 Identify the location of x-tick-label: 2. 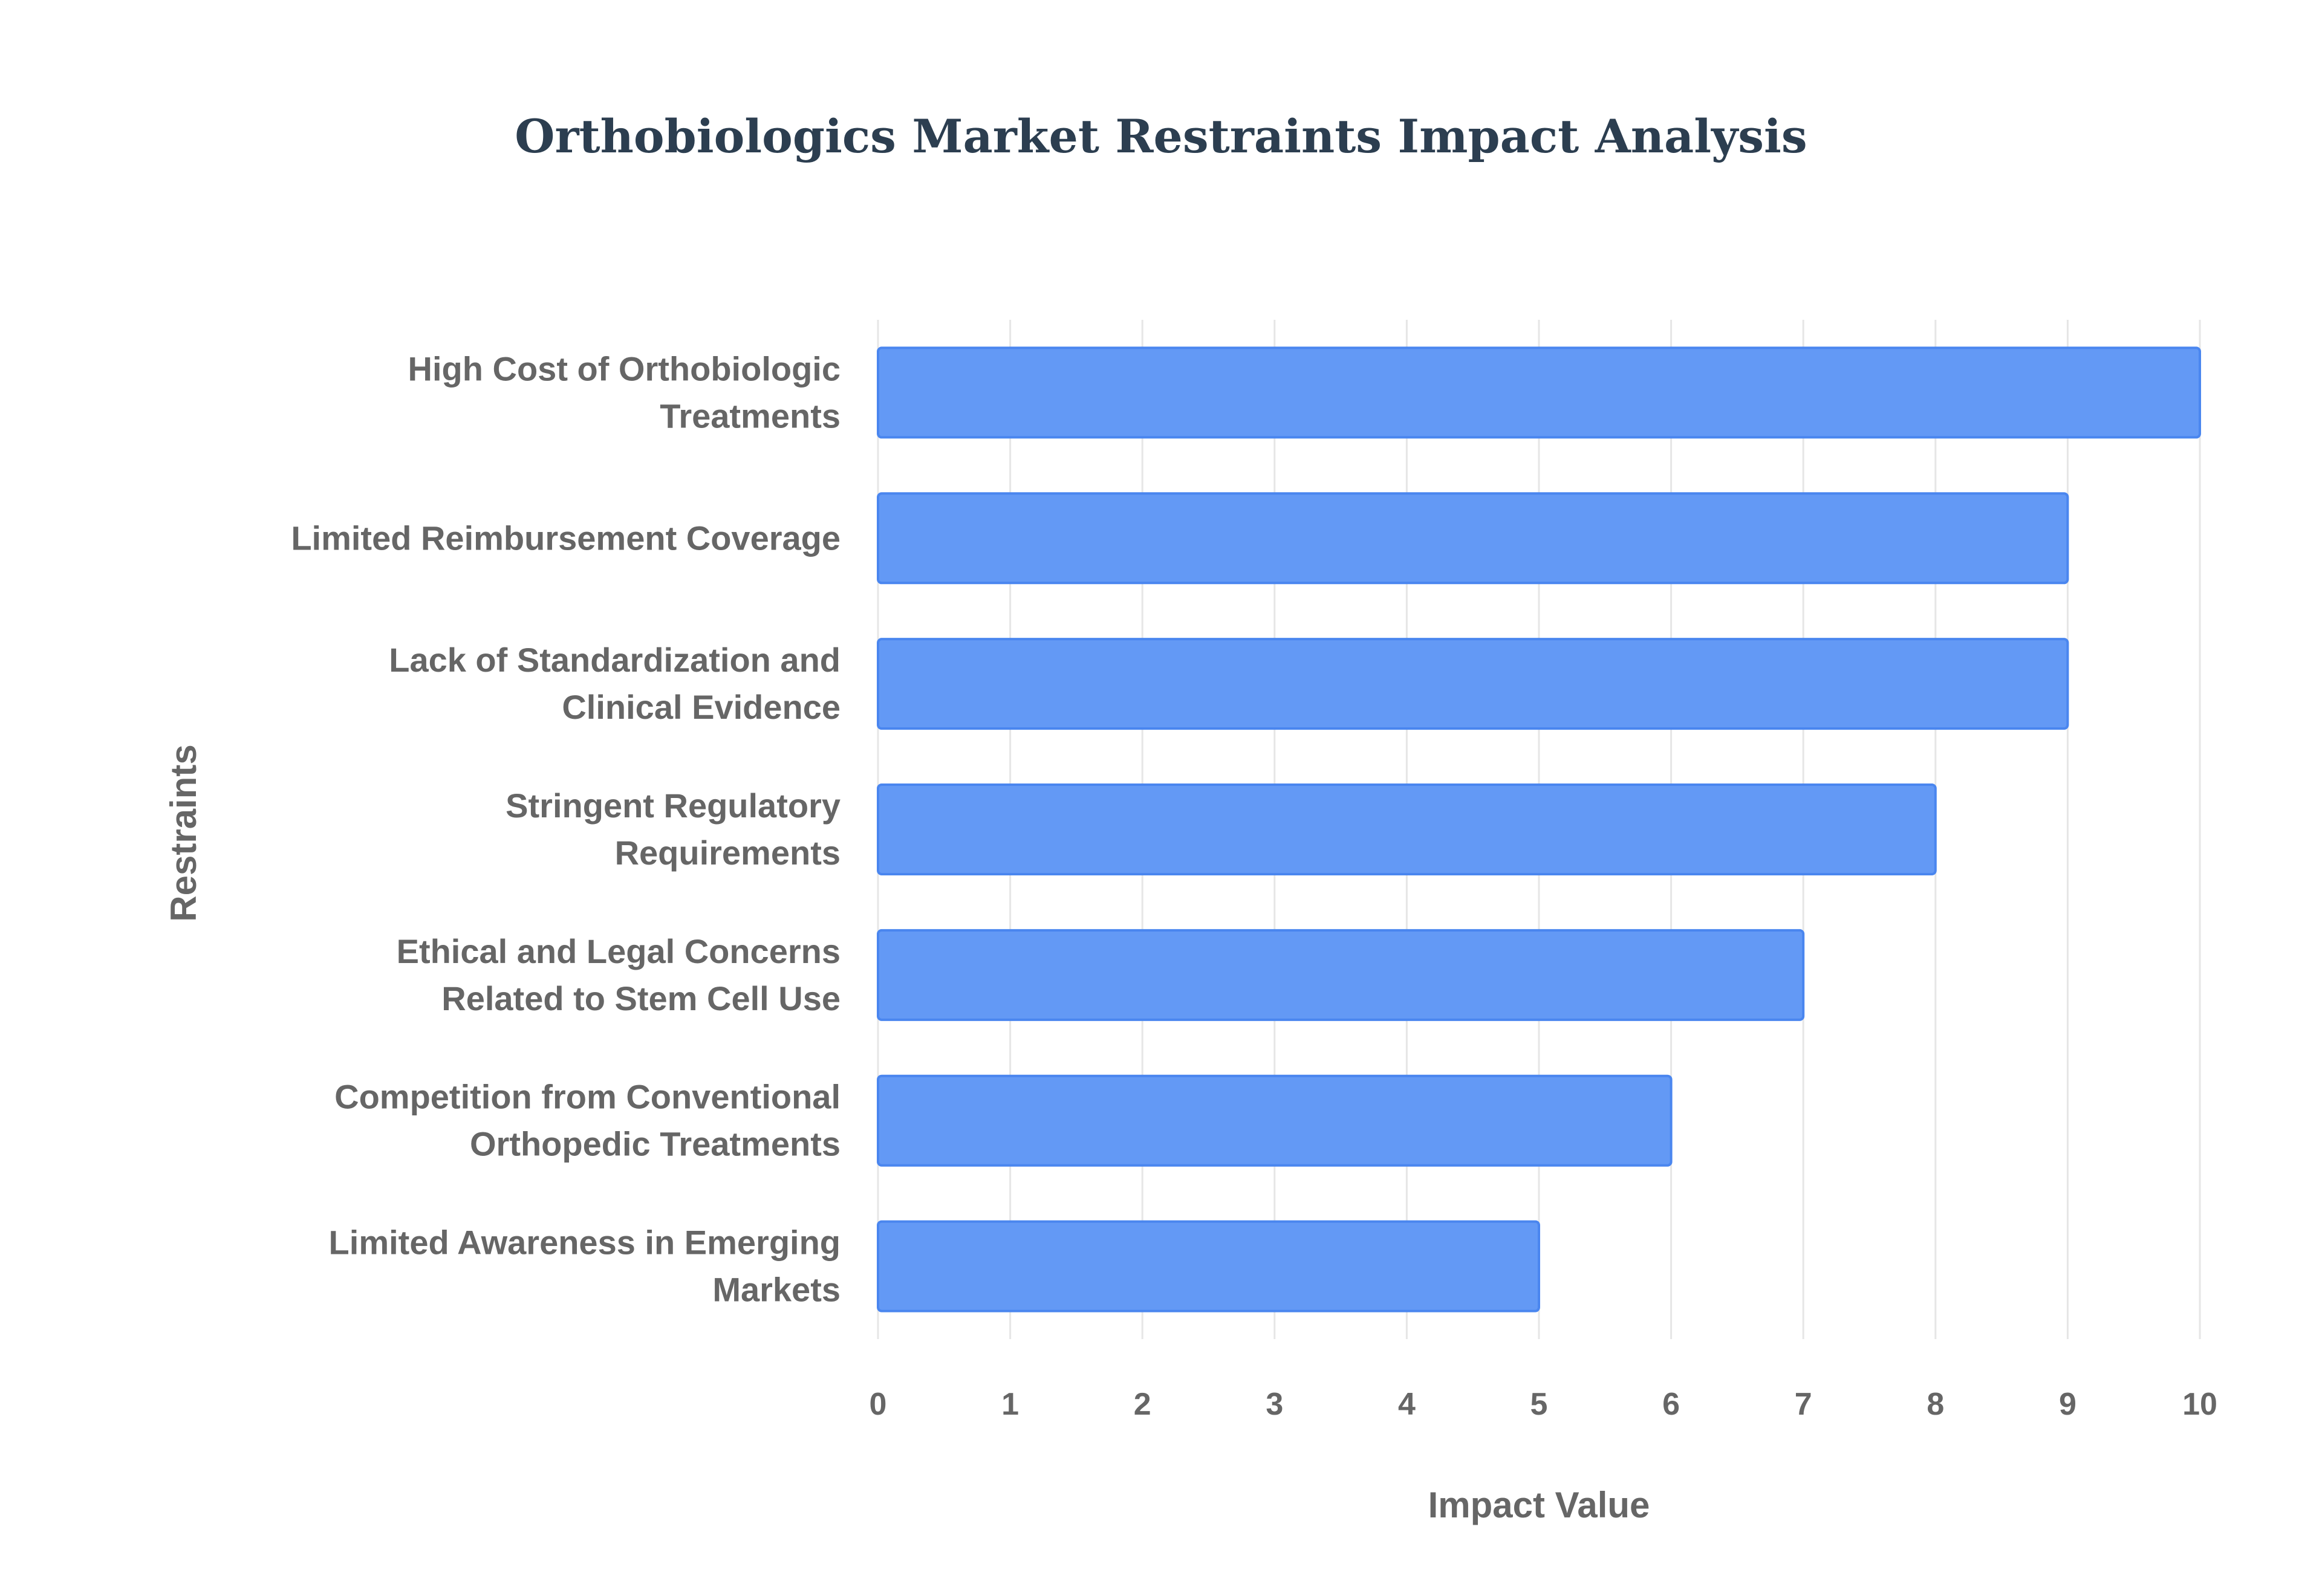
(1142, 1404).